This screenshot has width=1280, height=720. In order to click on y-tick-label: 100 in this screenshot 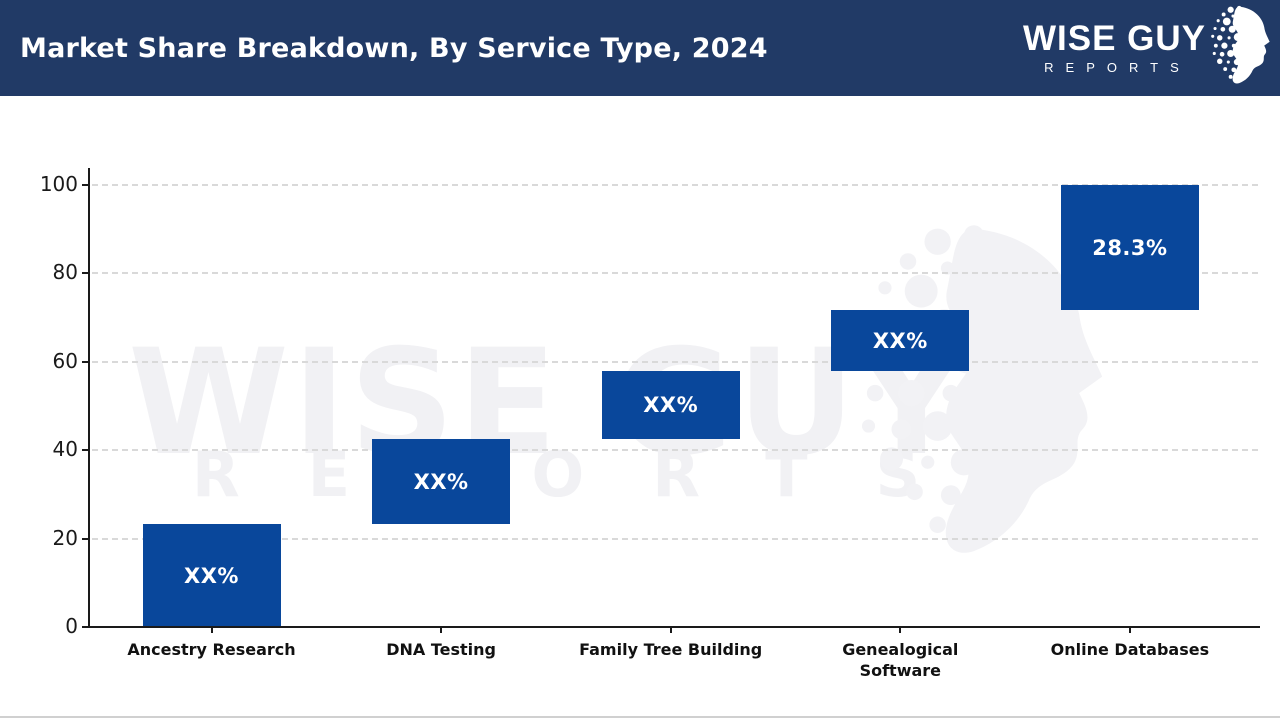, I will do `click(58, 184)`.